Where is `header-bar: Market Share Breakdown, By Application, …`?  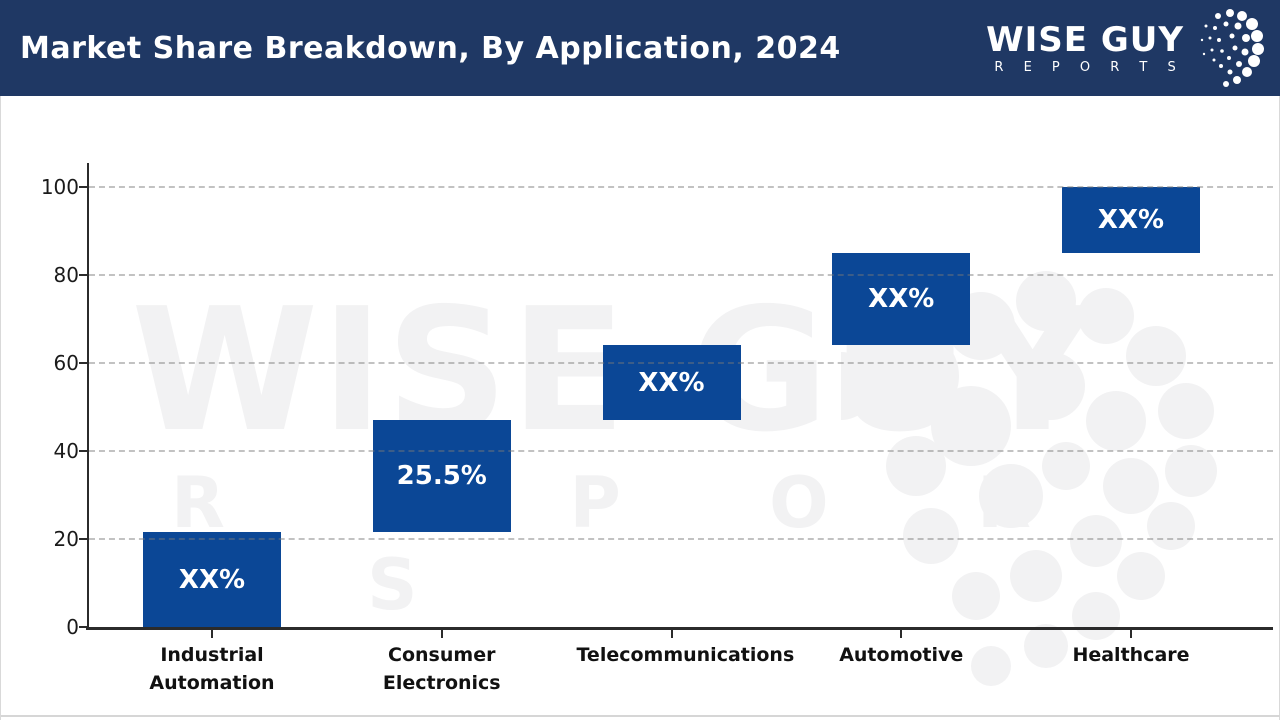
header-bar: Market Share Breakdown, By Application, … is located at coordinates (640, 48).